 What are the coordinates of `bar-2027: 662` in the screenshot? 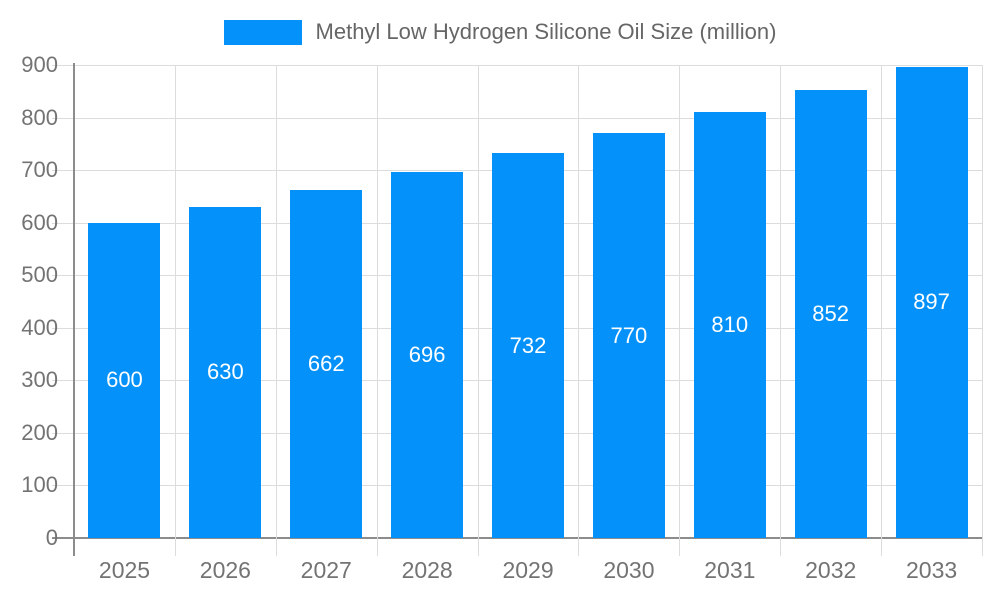 It's located at (326, 364).